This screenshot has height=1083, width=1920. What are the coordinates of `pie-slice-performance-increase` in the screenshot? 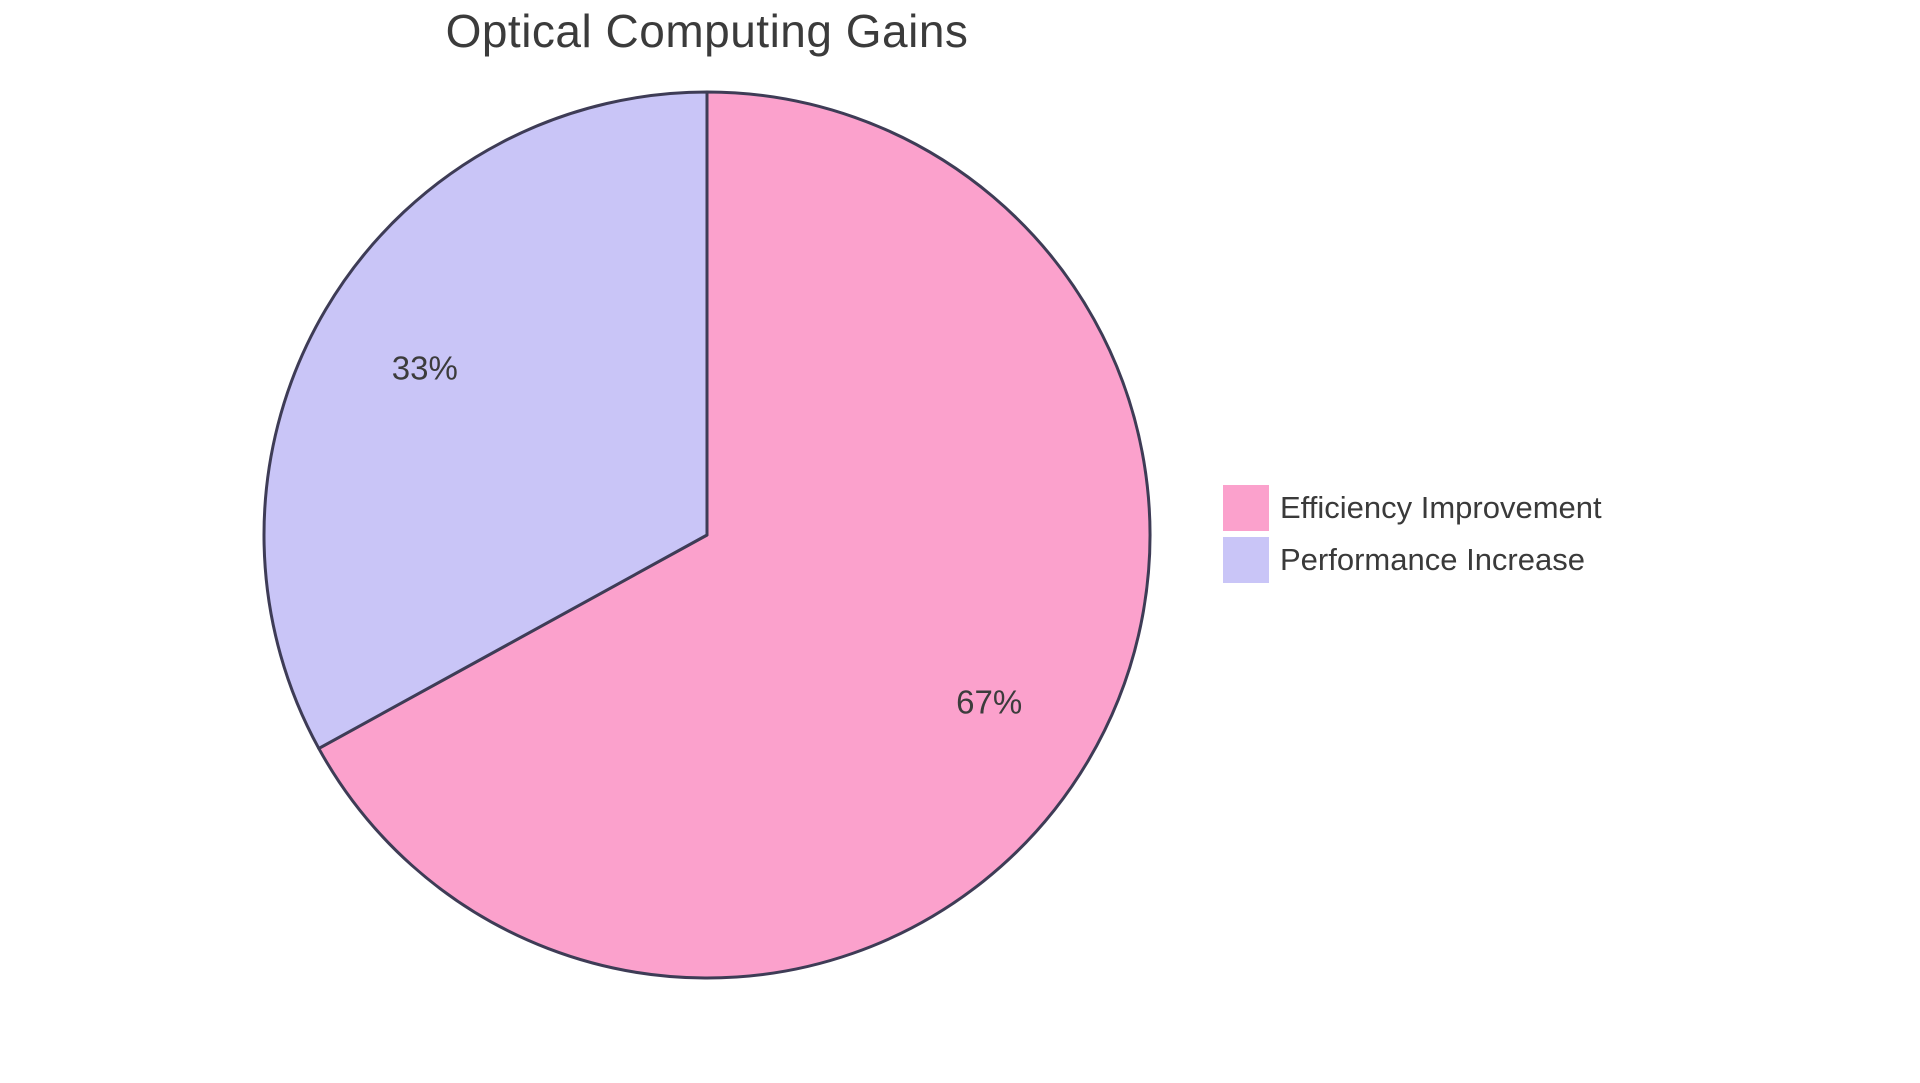 It's located at (485, 420).